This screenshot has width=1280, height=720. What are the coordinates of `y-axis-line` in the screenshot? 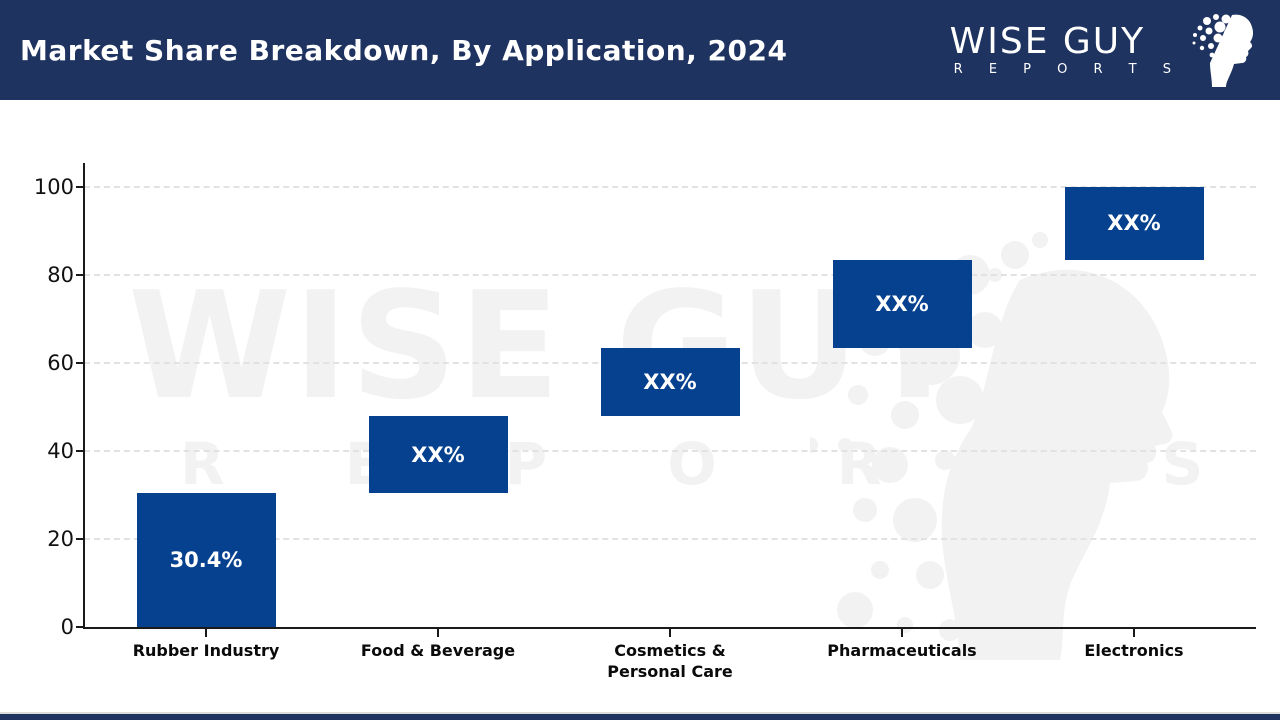 It's located at (84, 395).